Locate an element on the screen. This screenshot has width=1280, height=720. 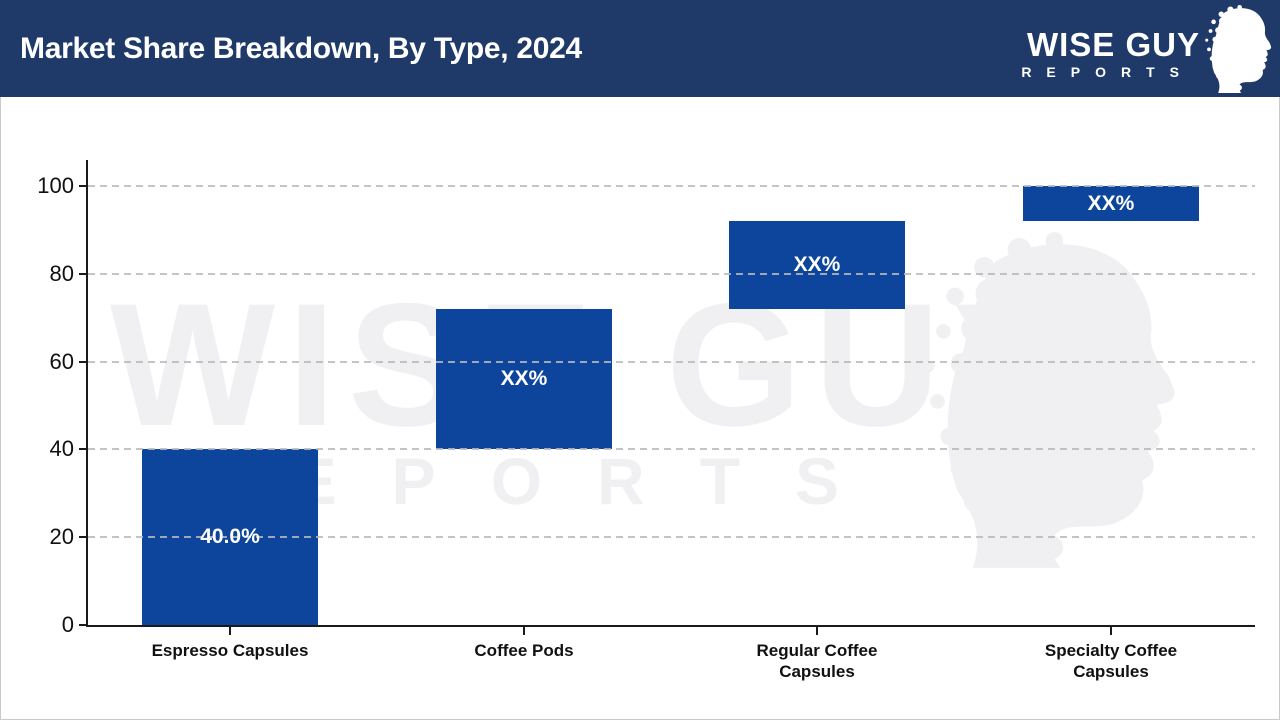
bar-value-label-regular-coffee-capsules: XX% is located at coordinates (817, 265).